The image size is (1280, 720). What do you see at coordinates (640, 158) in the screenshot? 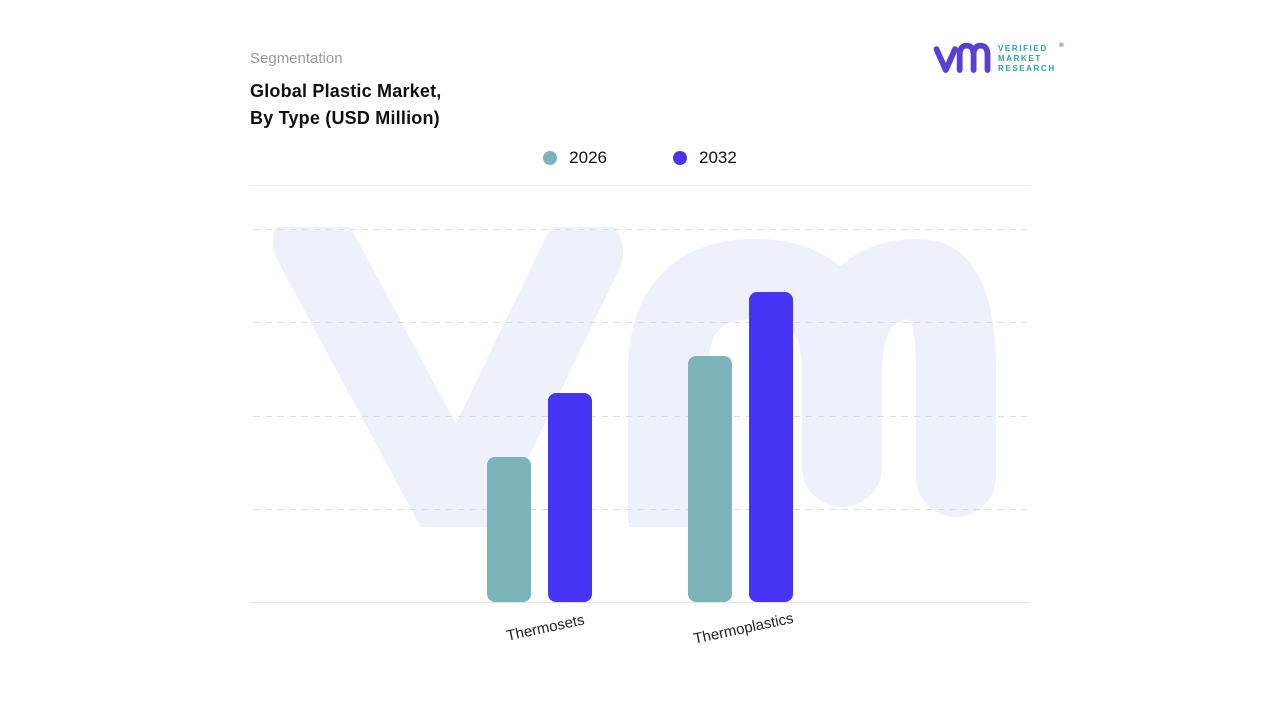
I see `chart-legend: 2026 2032` at bounding box center [640, 158].